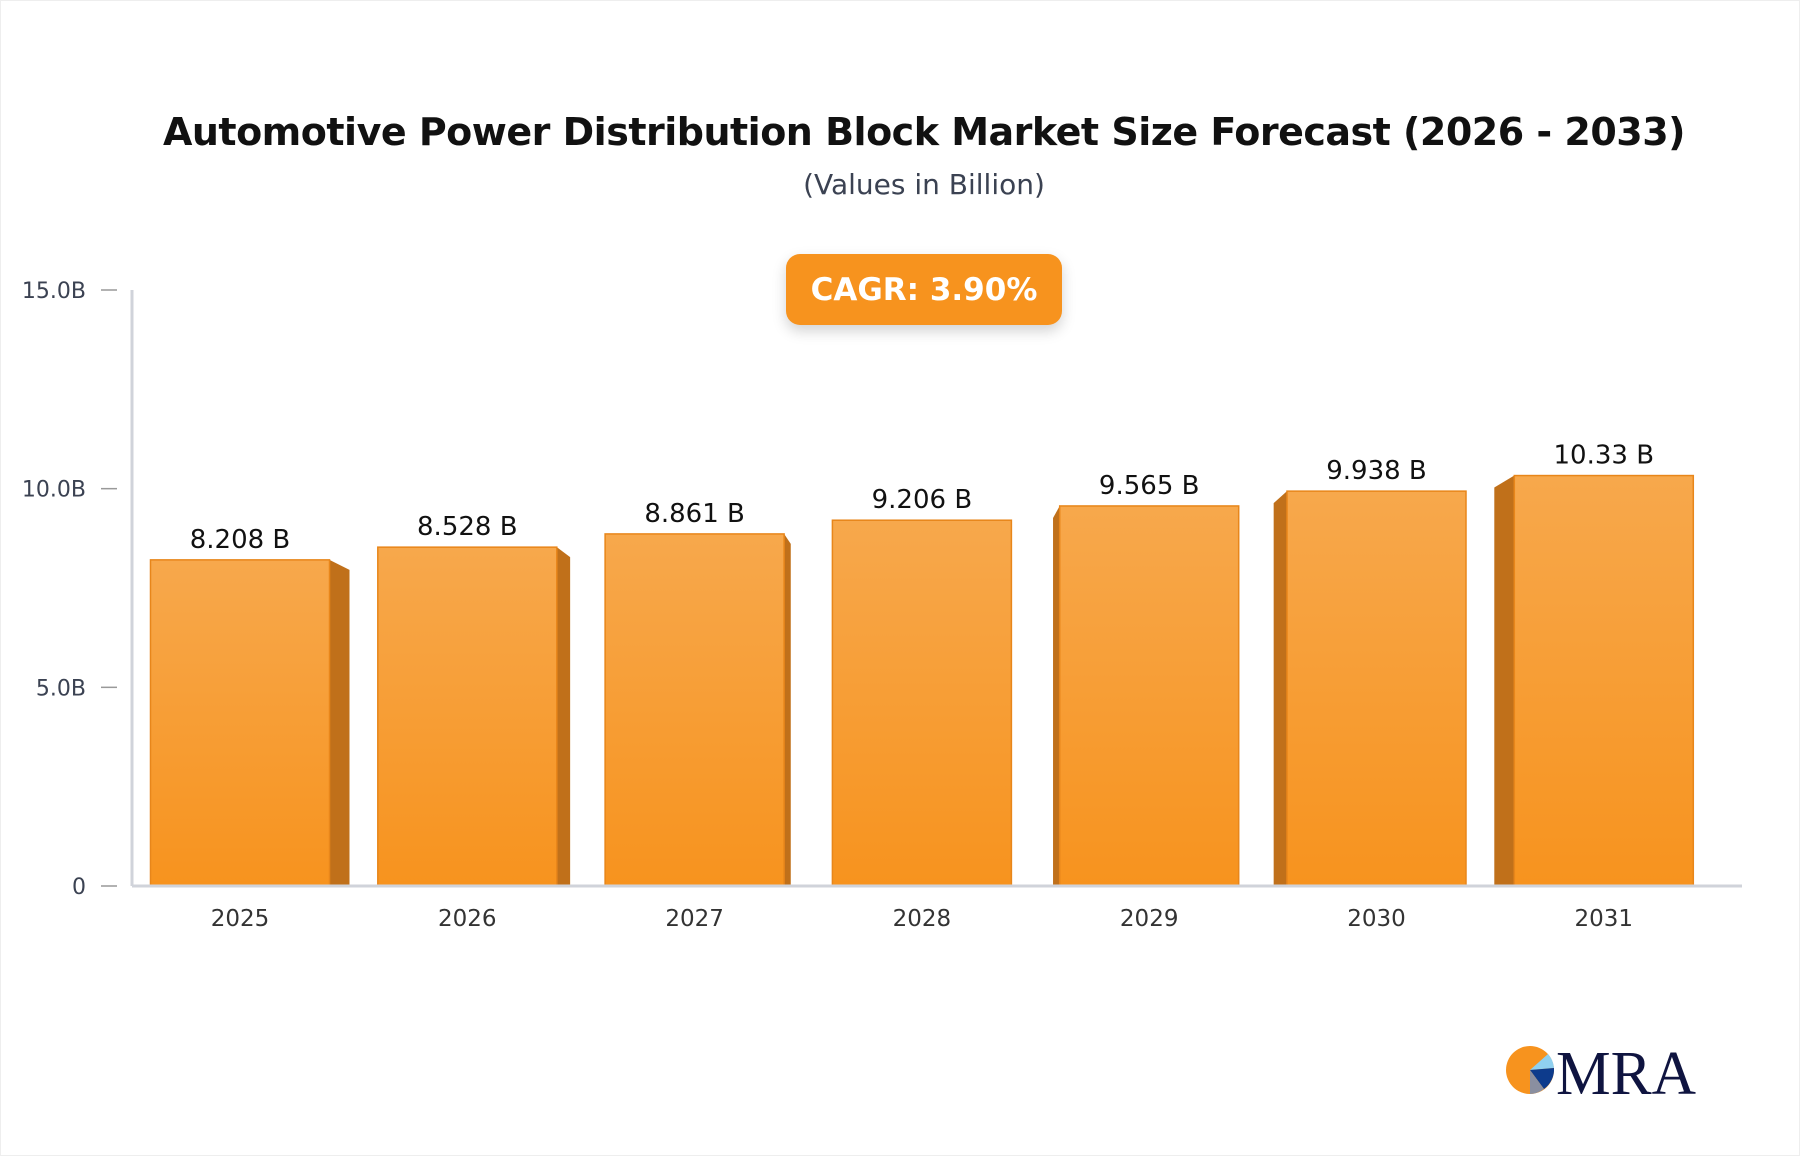  Describe the element at coordinates (54, 291) in the screenshot. I see `y-tick-label: 15.0B` at that location.